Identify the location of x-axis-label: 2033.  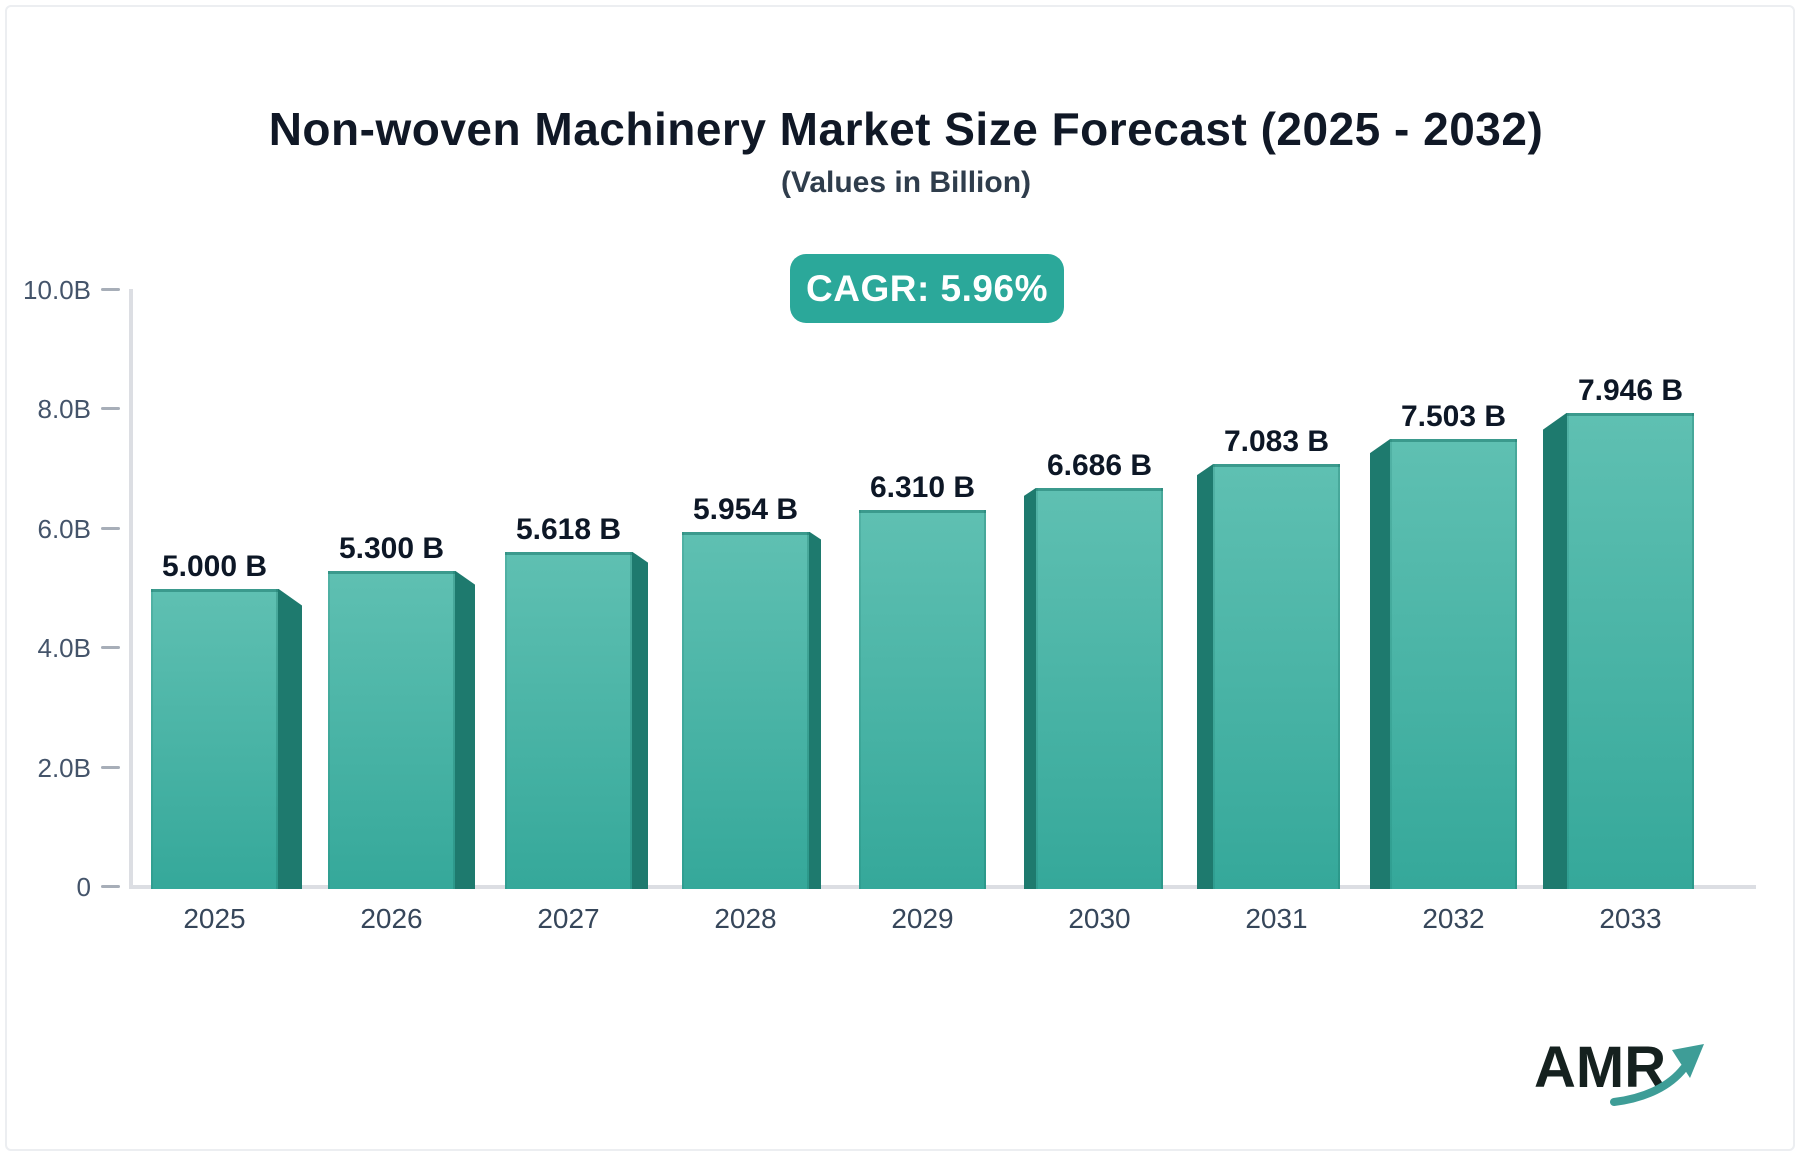
(1630, 918).